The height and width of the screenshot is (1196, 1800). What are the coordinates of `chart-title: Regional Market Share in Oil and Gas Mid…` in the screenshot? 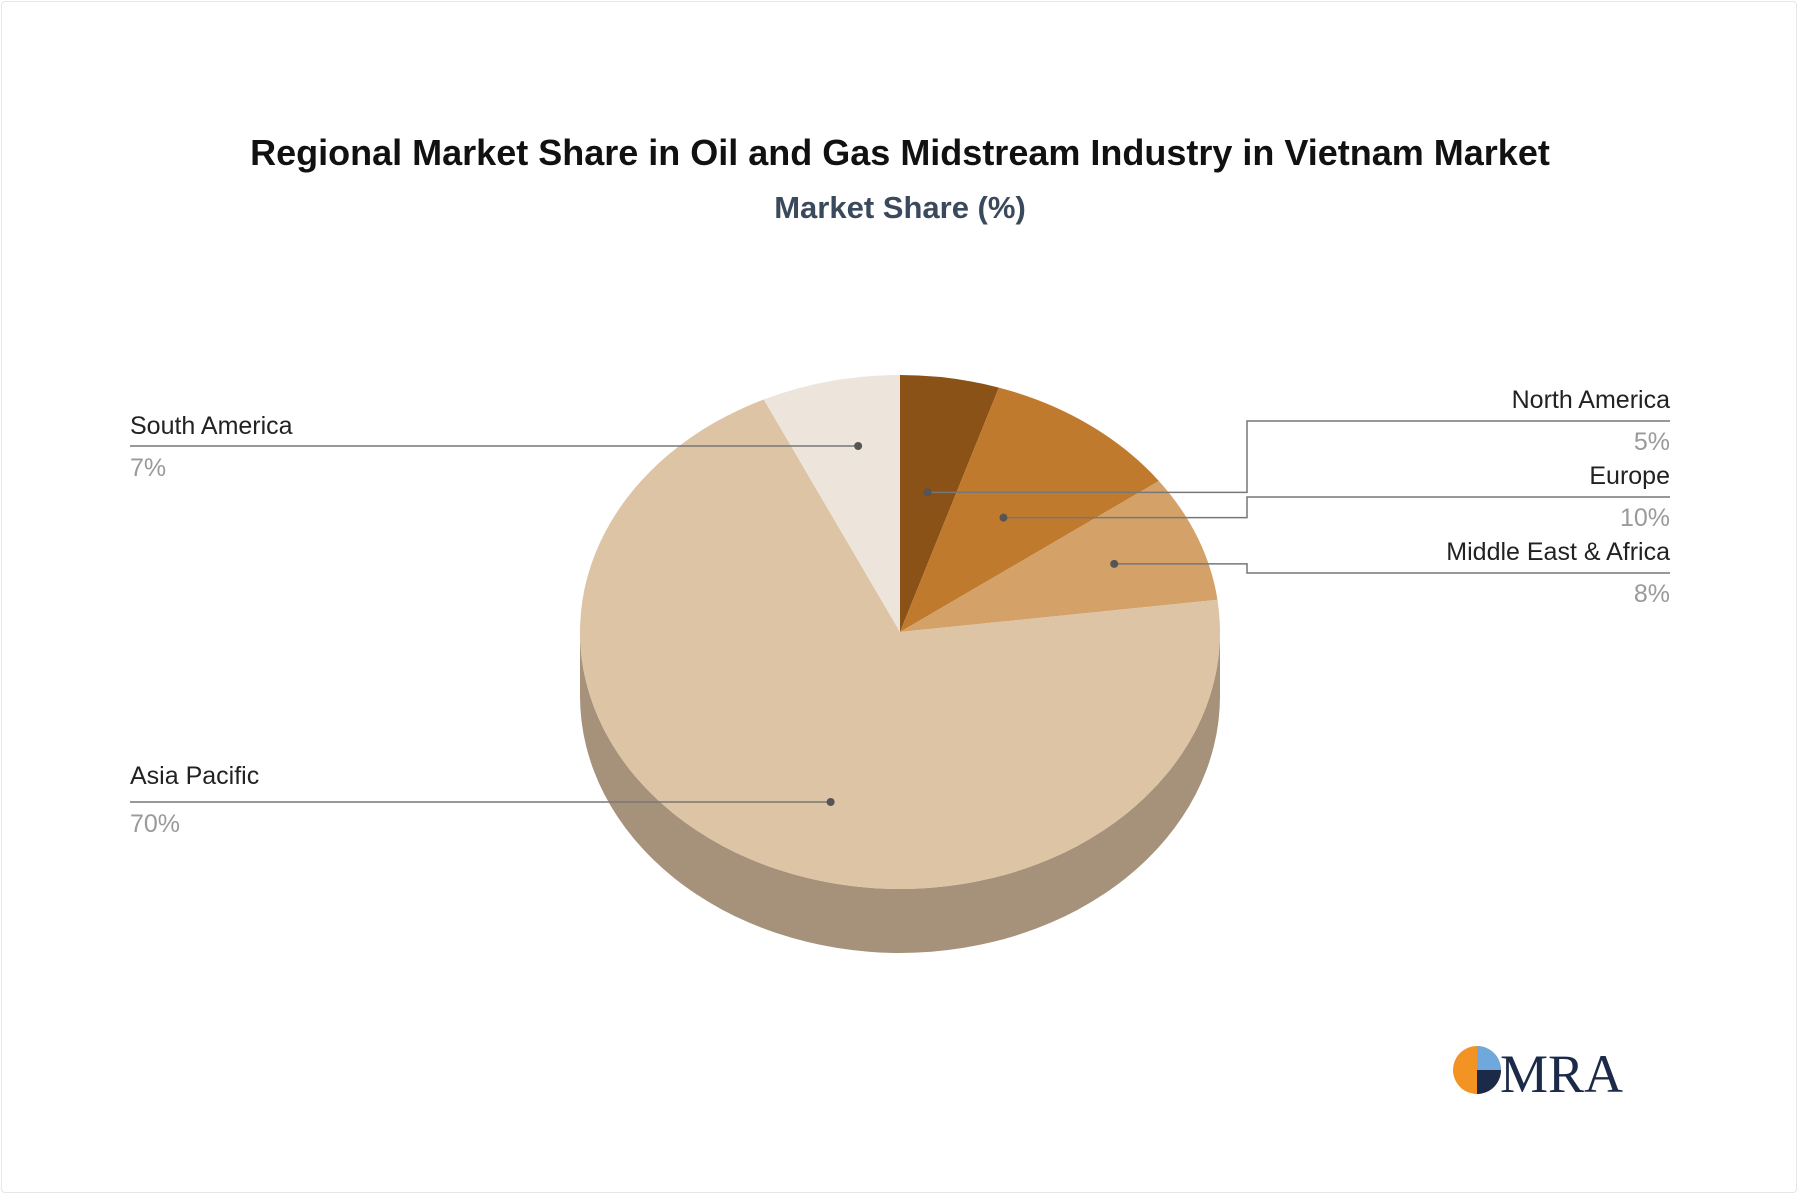 It's located at (900, 152).